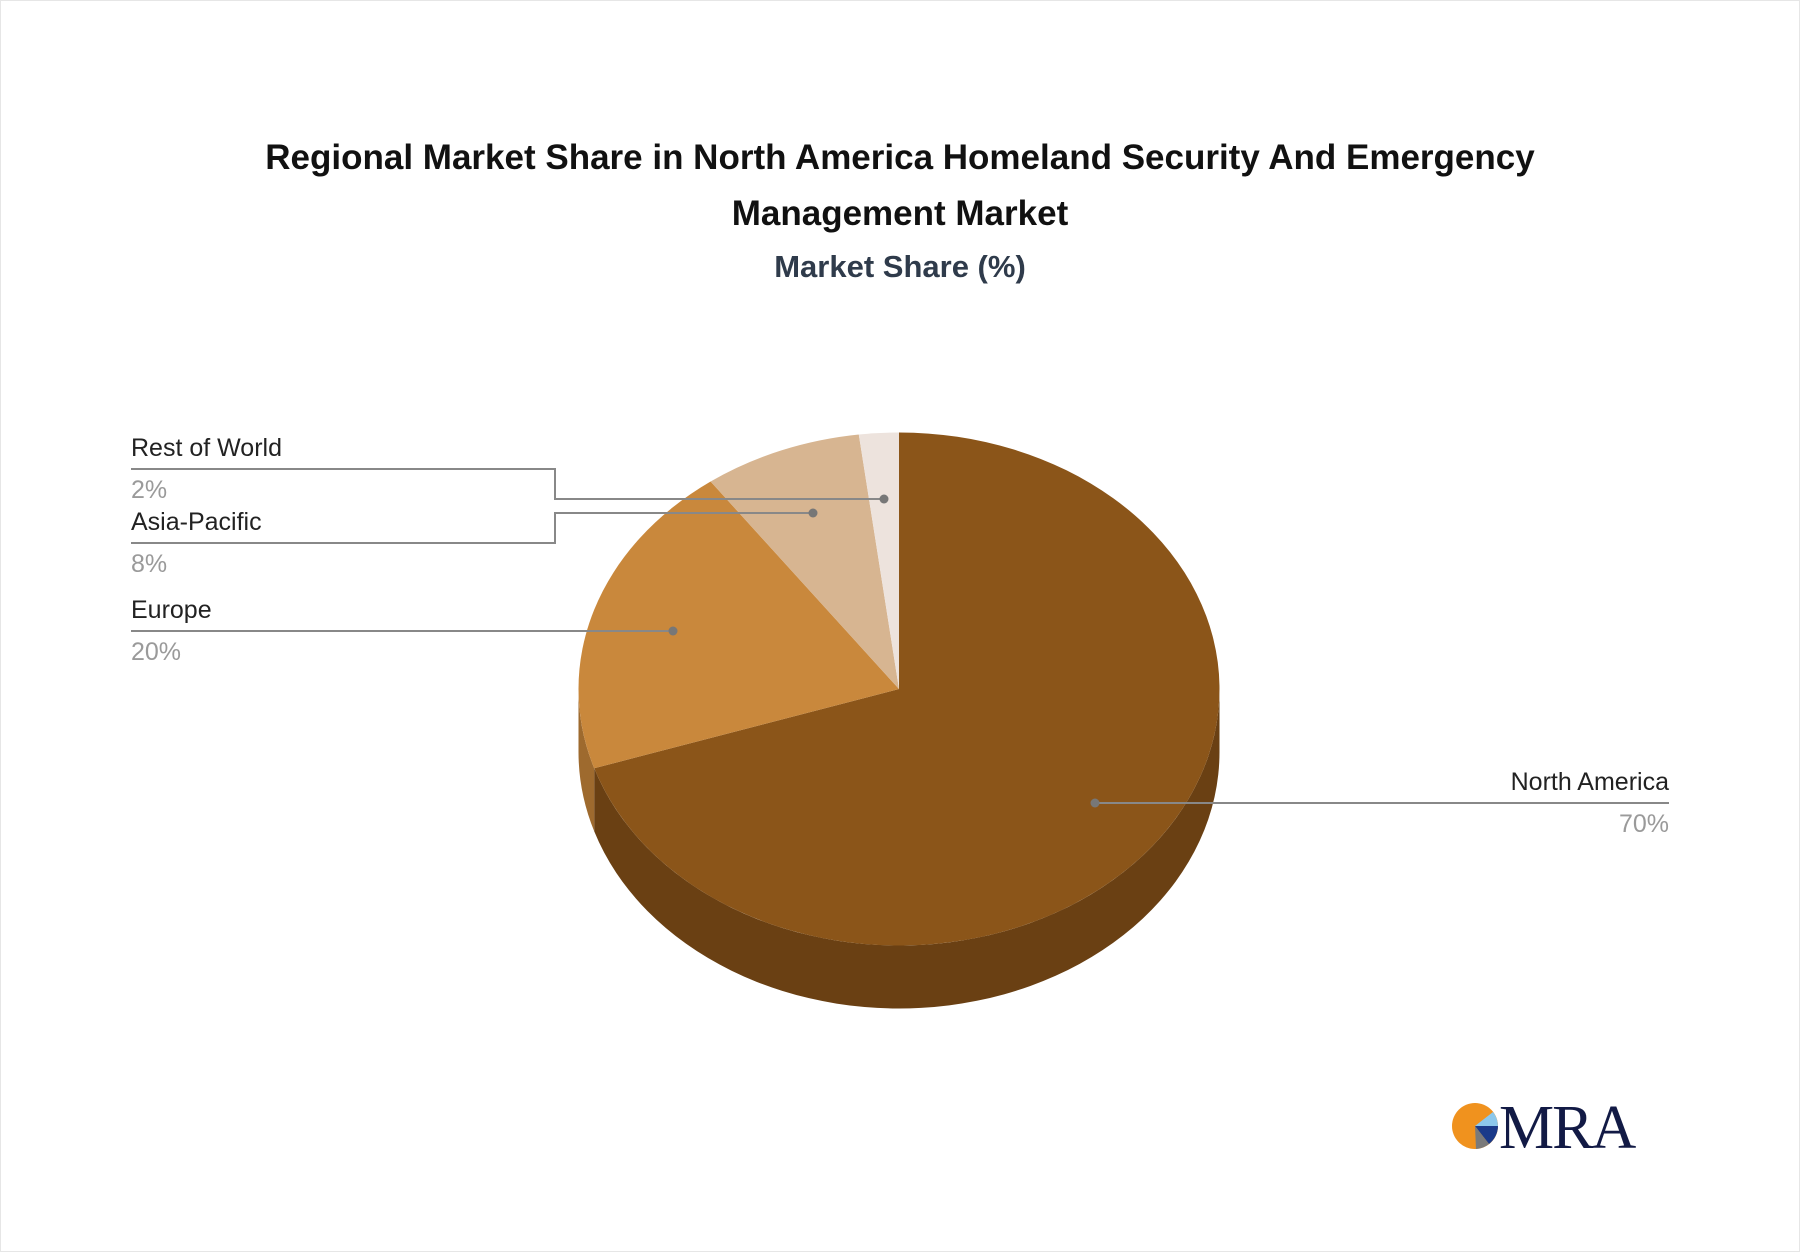 Image resolution: width=1800 pixels, height=1252 pixels. Describe the element at coordinates (149, 490) in the screenshot. I see `value-rest-of-world: 2%` at that location.